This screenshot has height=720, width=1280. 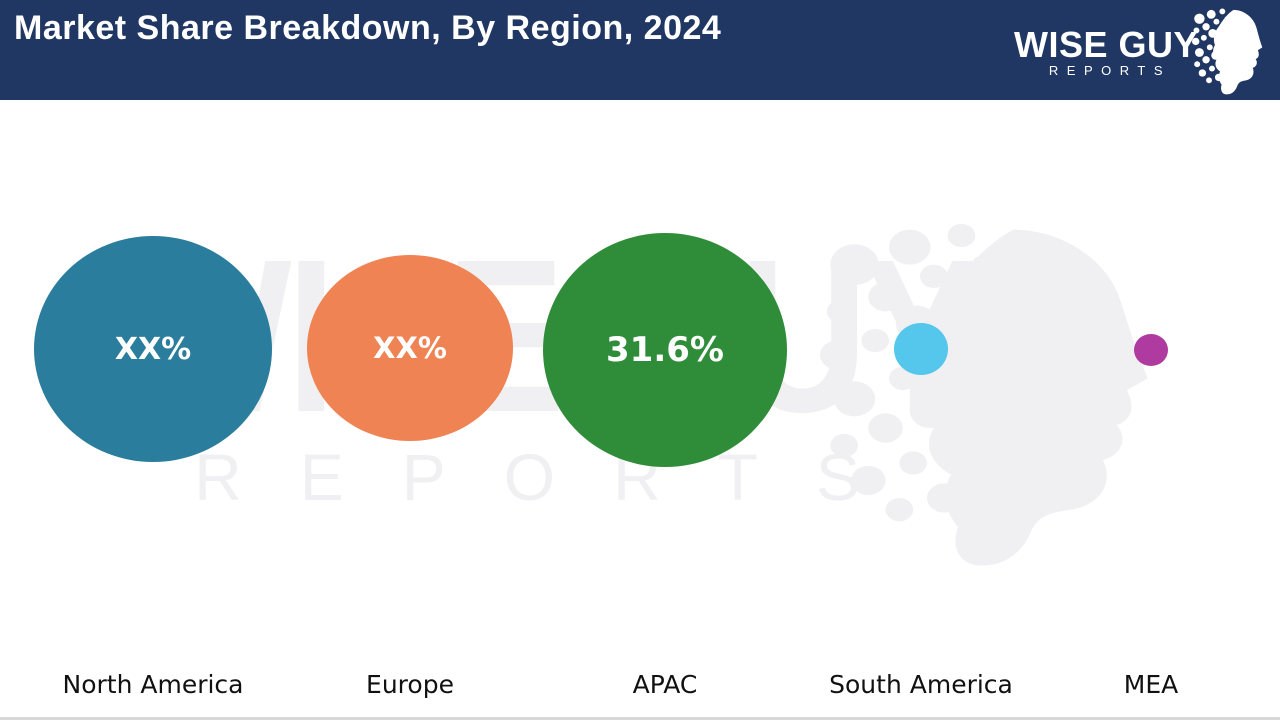 I want to click on logo-name-text: WISE GUY, so click(x=1105, y=44).